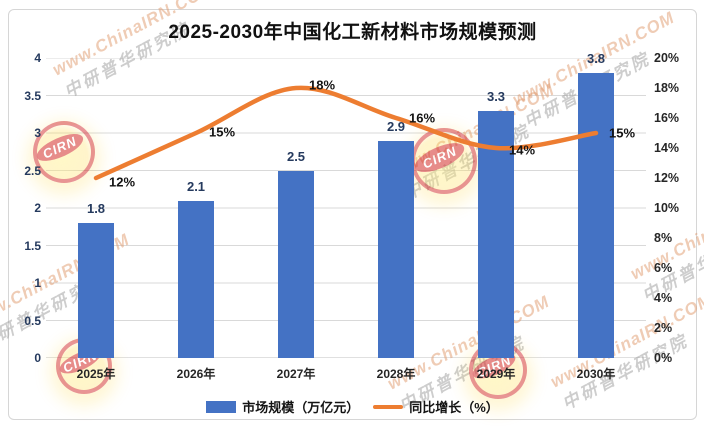  I want to click on right-axis-tick: 6%, so click(663, 268).